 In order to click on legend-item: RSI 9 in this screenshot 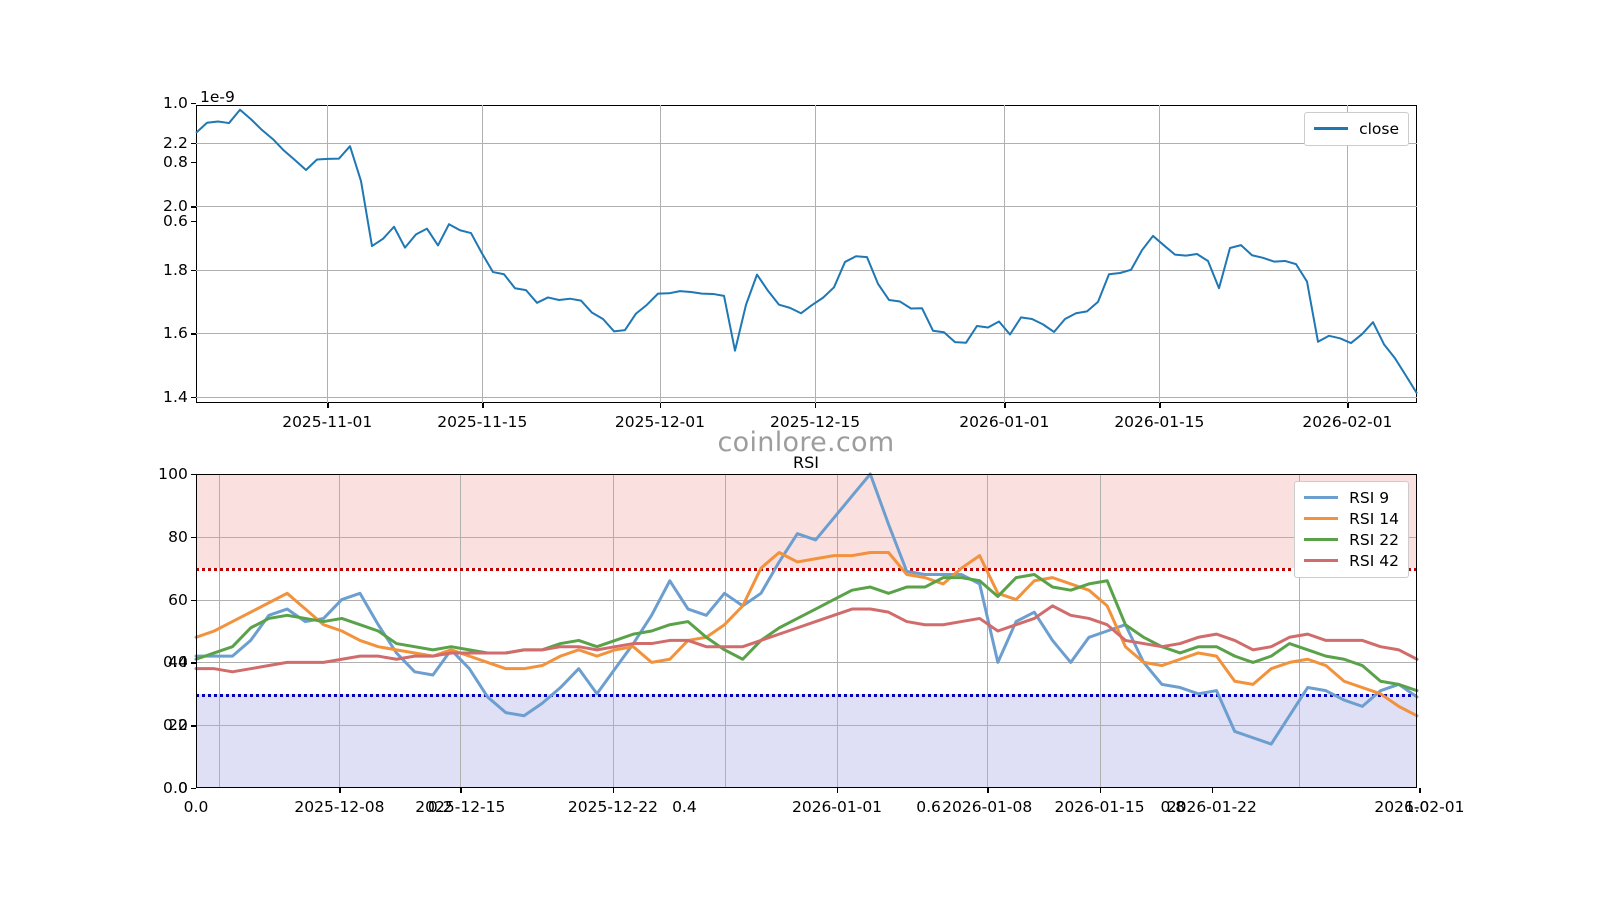, I will do `click(1351, 497)`.